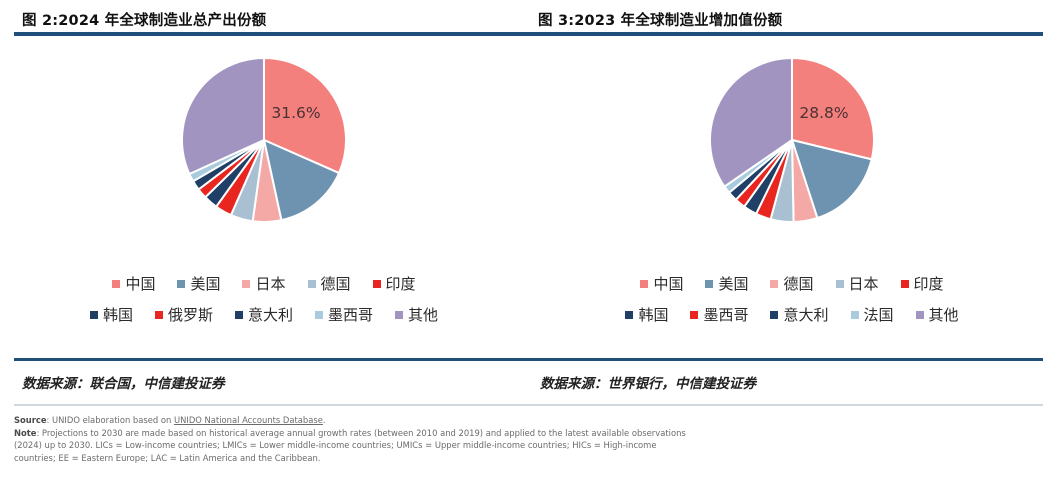 The height and width of the screenshot is (480, 1056). I want to click on legend-row: 韩国 俄罗斯 意大利 墨西哥 其他, so click(264, 314).